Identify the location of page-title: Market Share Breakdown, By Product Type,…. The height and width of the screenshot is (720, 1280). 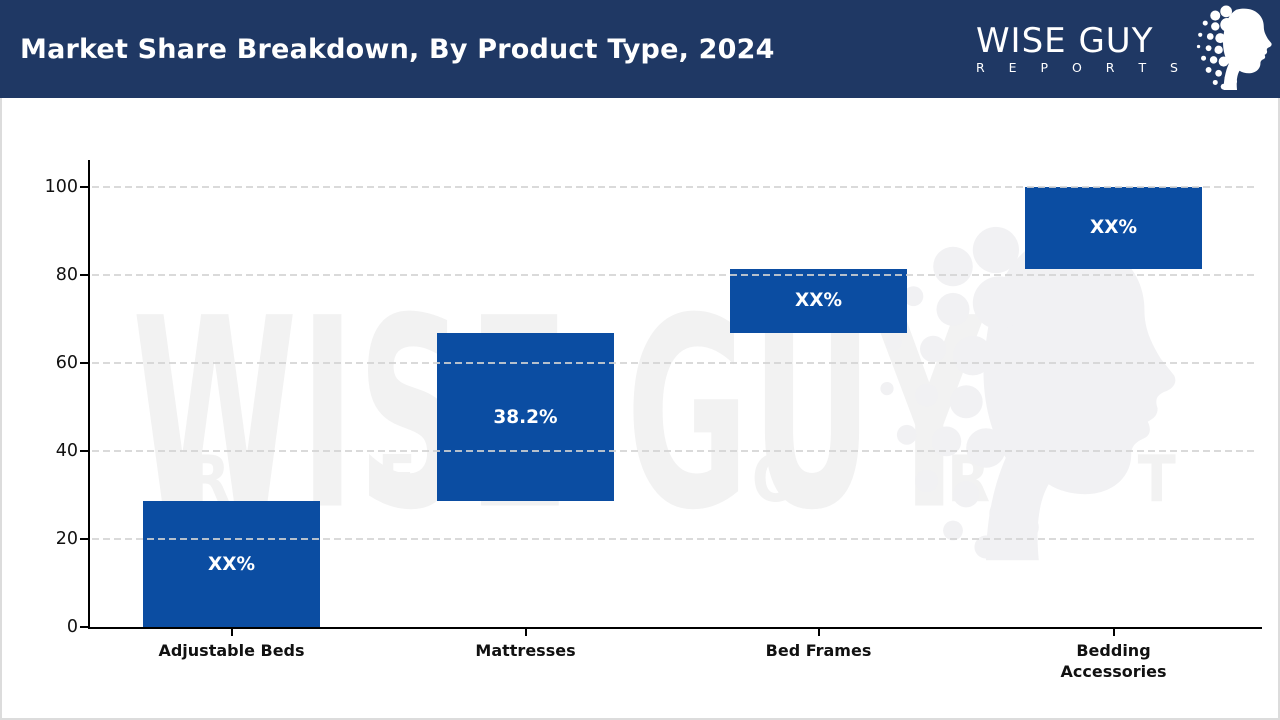
(397, 49).